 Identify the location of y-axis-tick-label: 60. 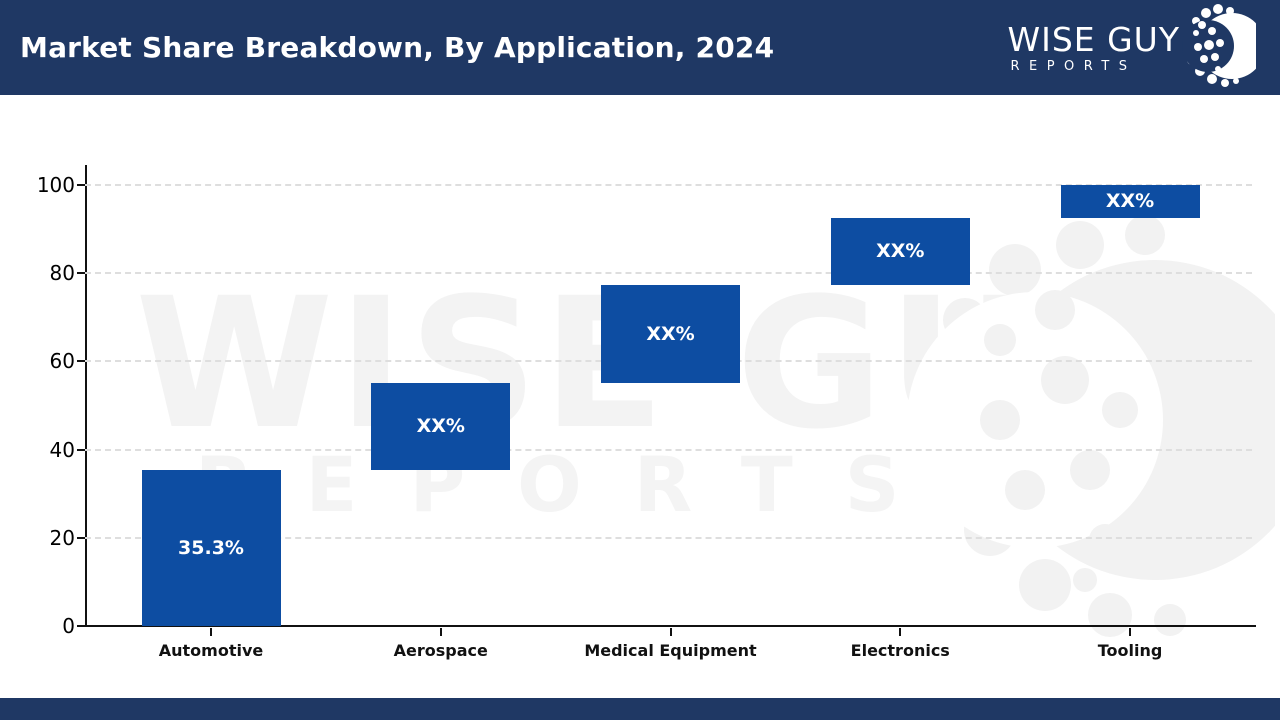
(62, 361).